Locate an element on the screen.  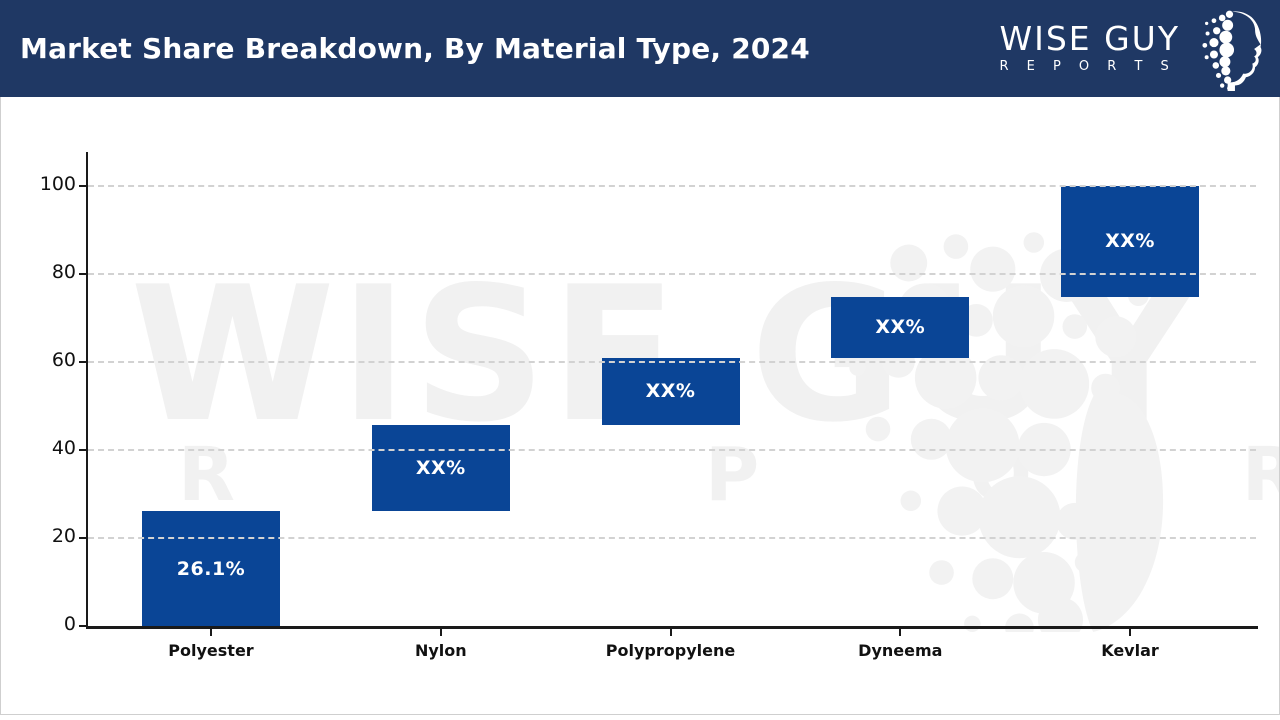
frame-bottom-border is located at coordinates (640, 714).